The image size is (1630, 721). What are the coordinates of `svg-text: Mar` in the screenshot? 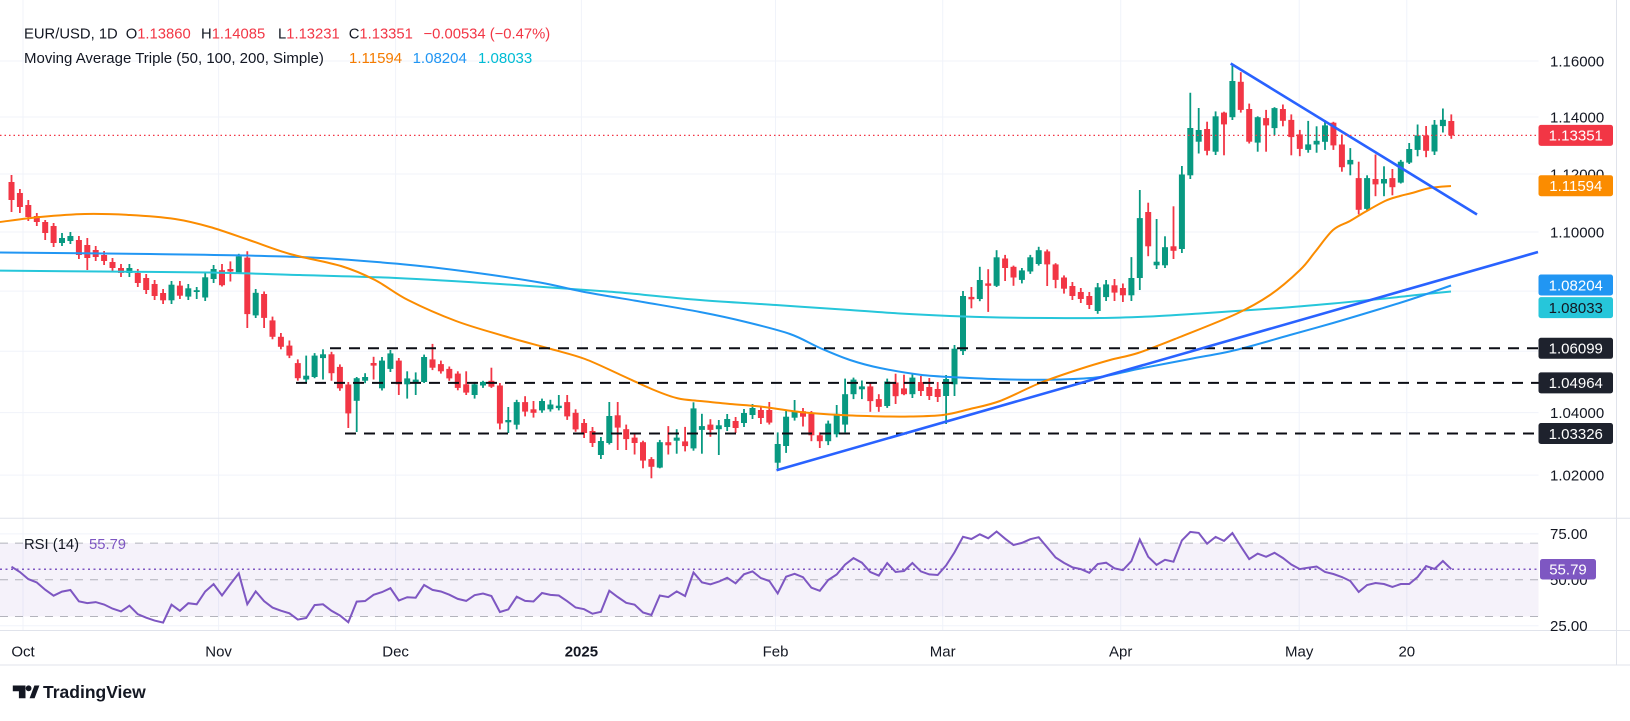 It's located at (943, 651).